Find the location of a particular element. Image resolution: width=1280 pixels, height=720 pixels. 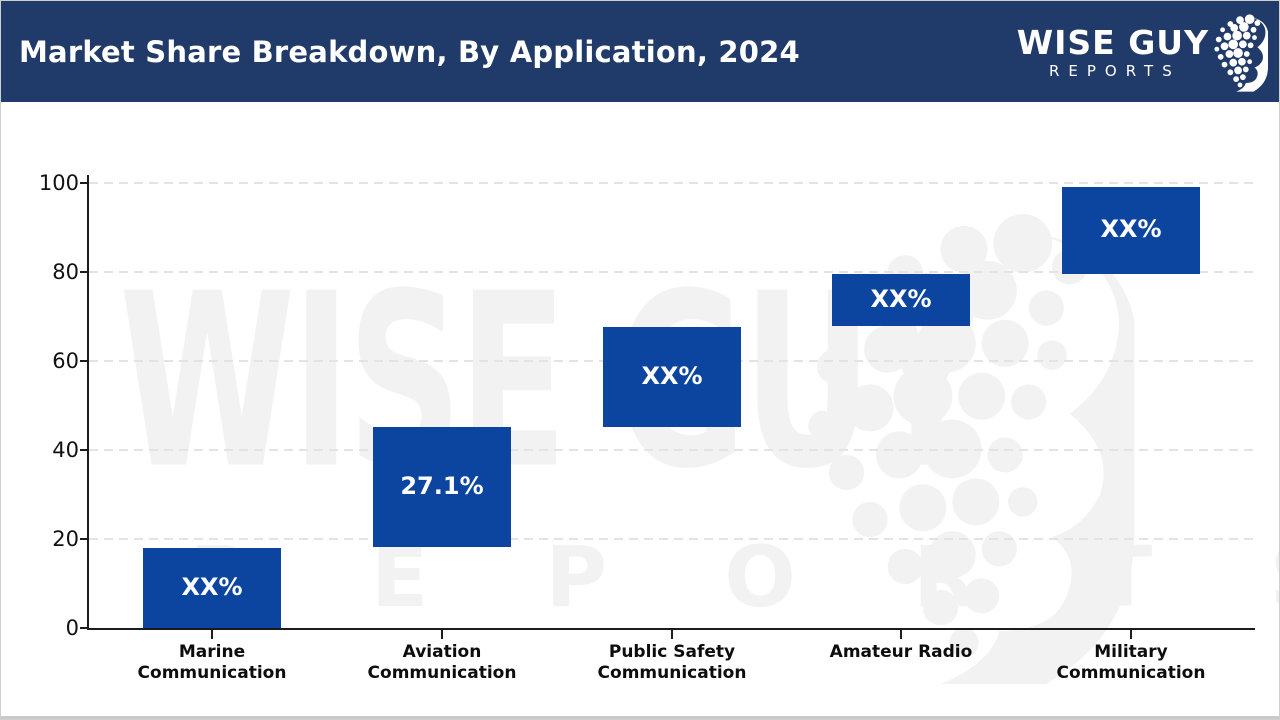

y-axis-tick-label: 60 is located at coordinates (65, 361).